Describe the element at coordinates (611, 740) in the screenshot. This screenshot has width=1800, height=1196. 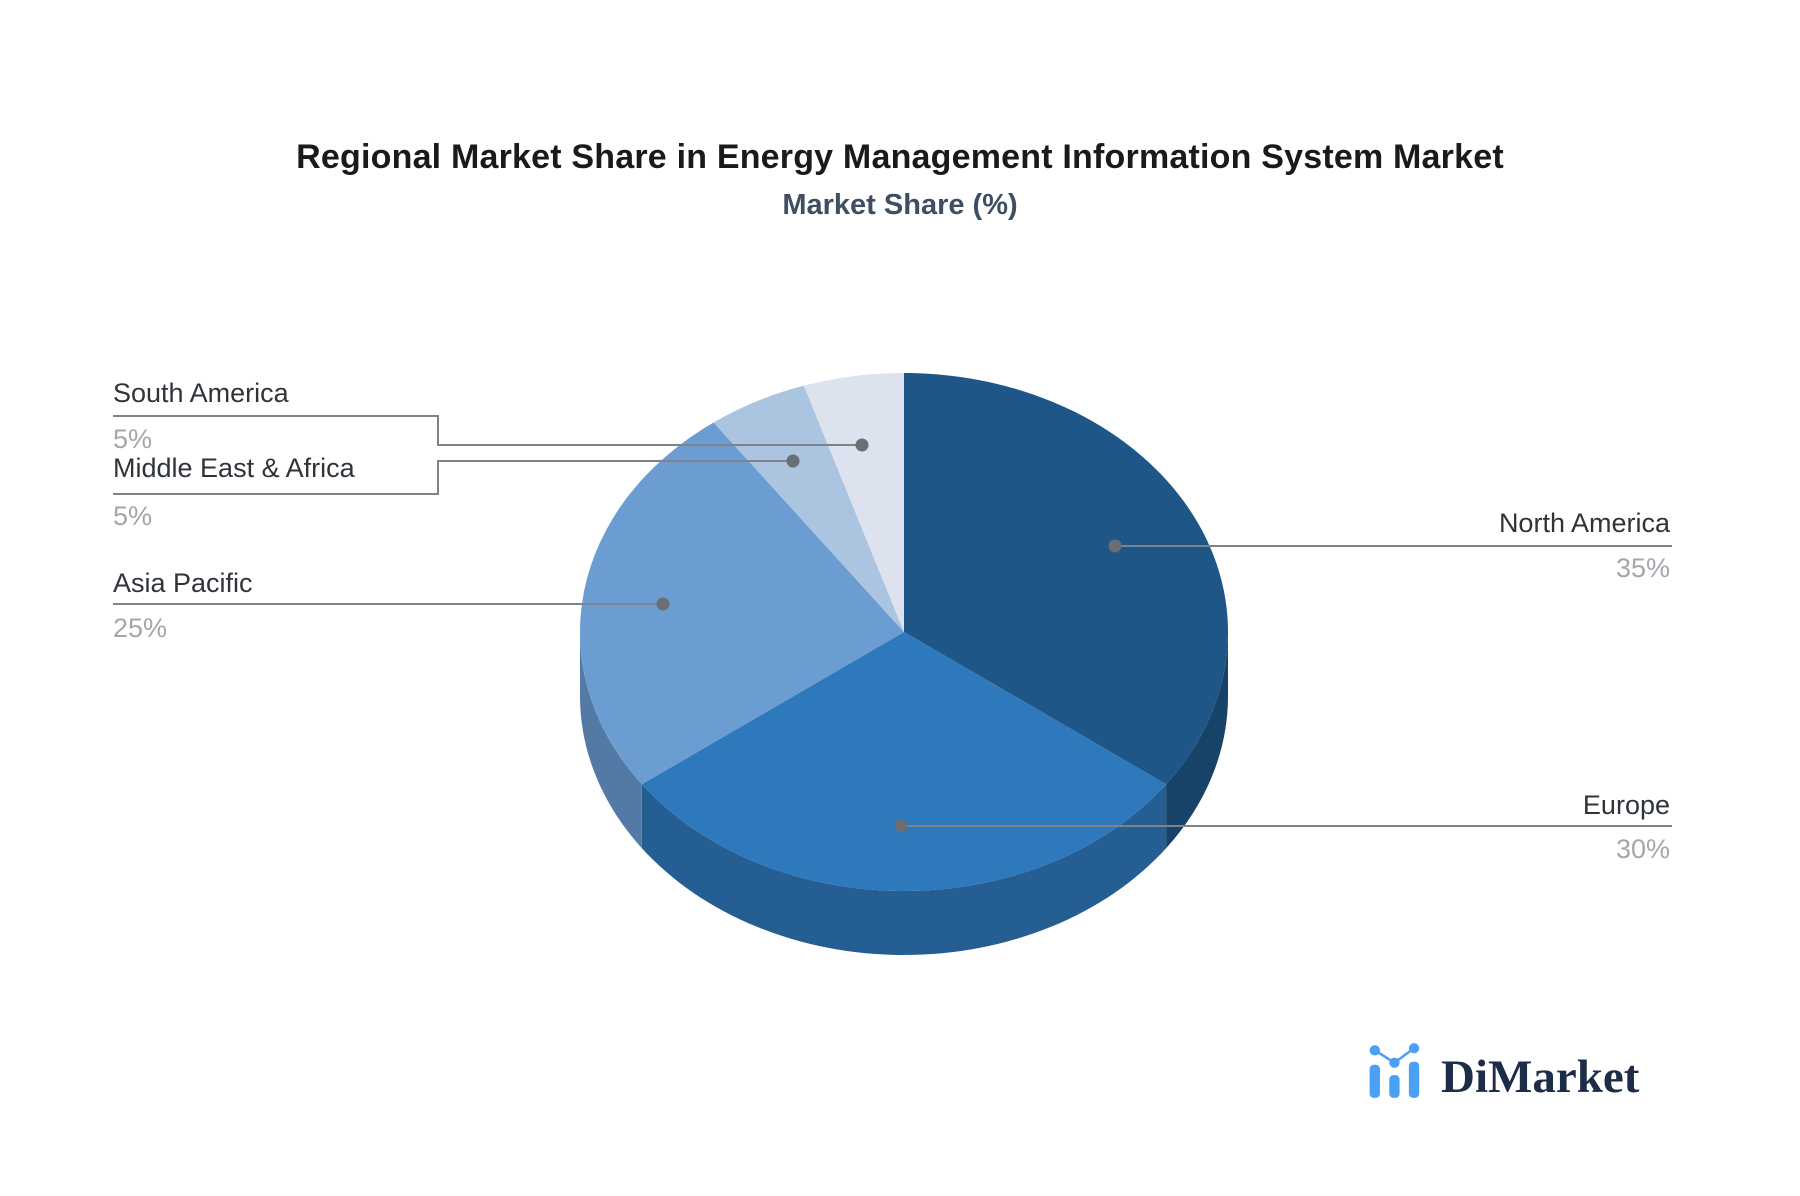
I see `pie-side-asia-pacific` at that location.